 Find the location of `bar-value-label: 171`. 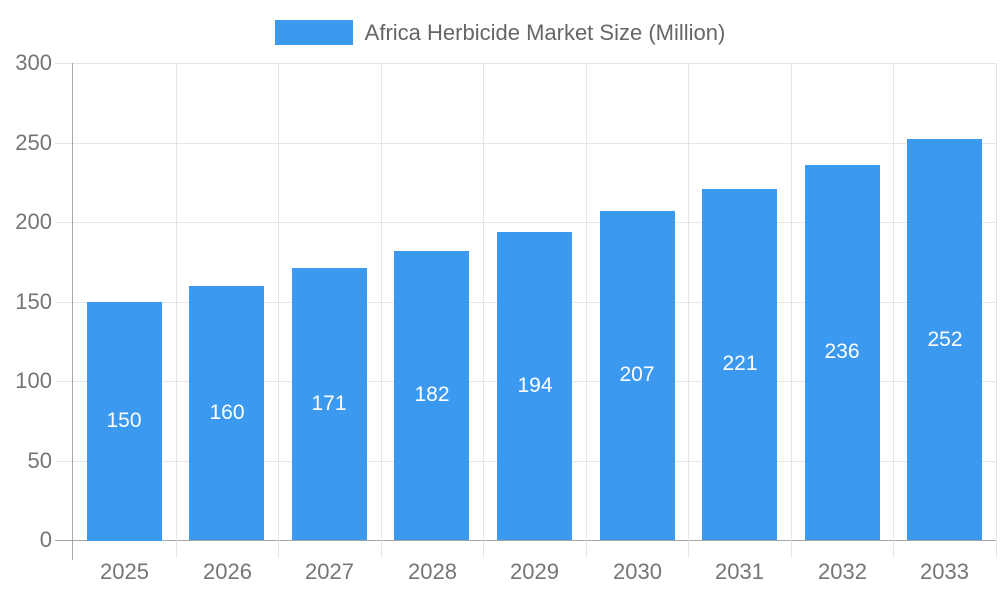

bar-value-label: 171 is located at coordinates (329, 403).